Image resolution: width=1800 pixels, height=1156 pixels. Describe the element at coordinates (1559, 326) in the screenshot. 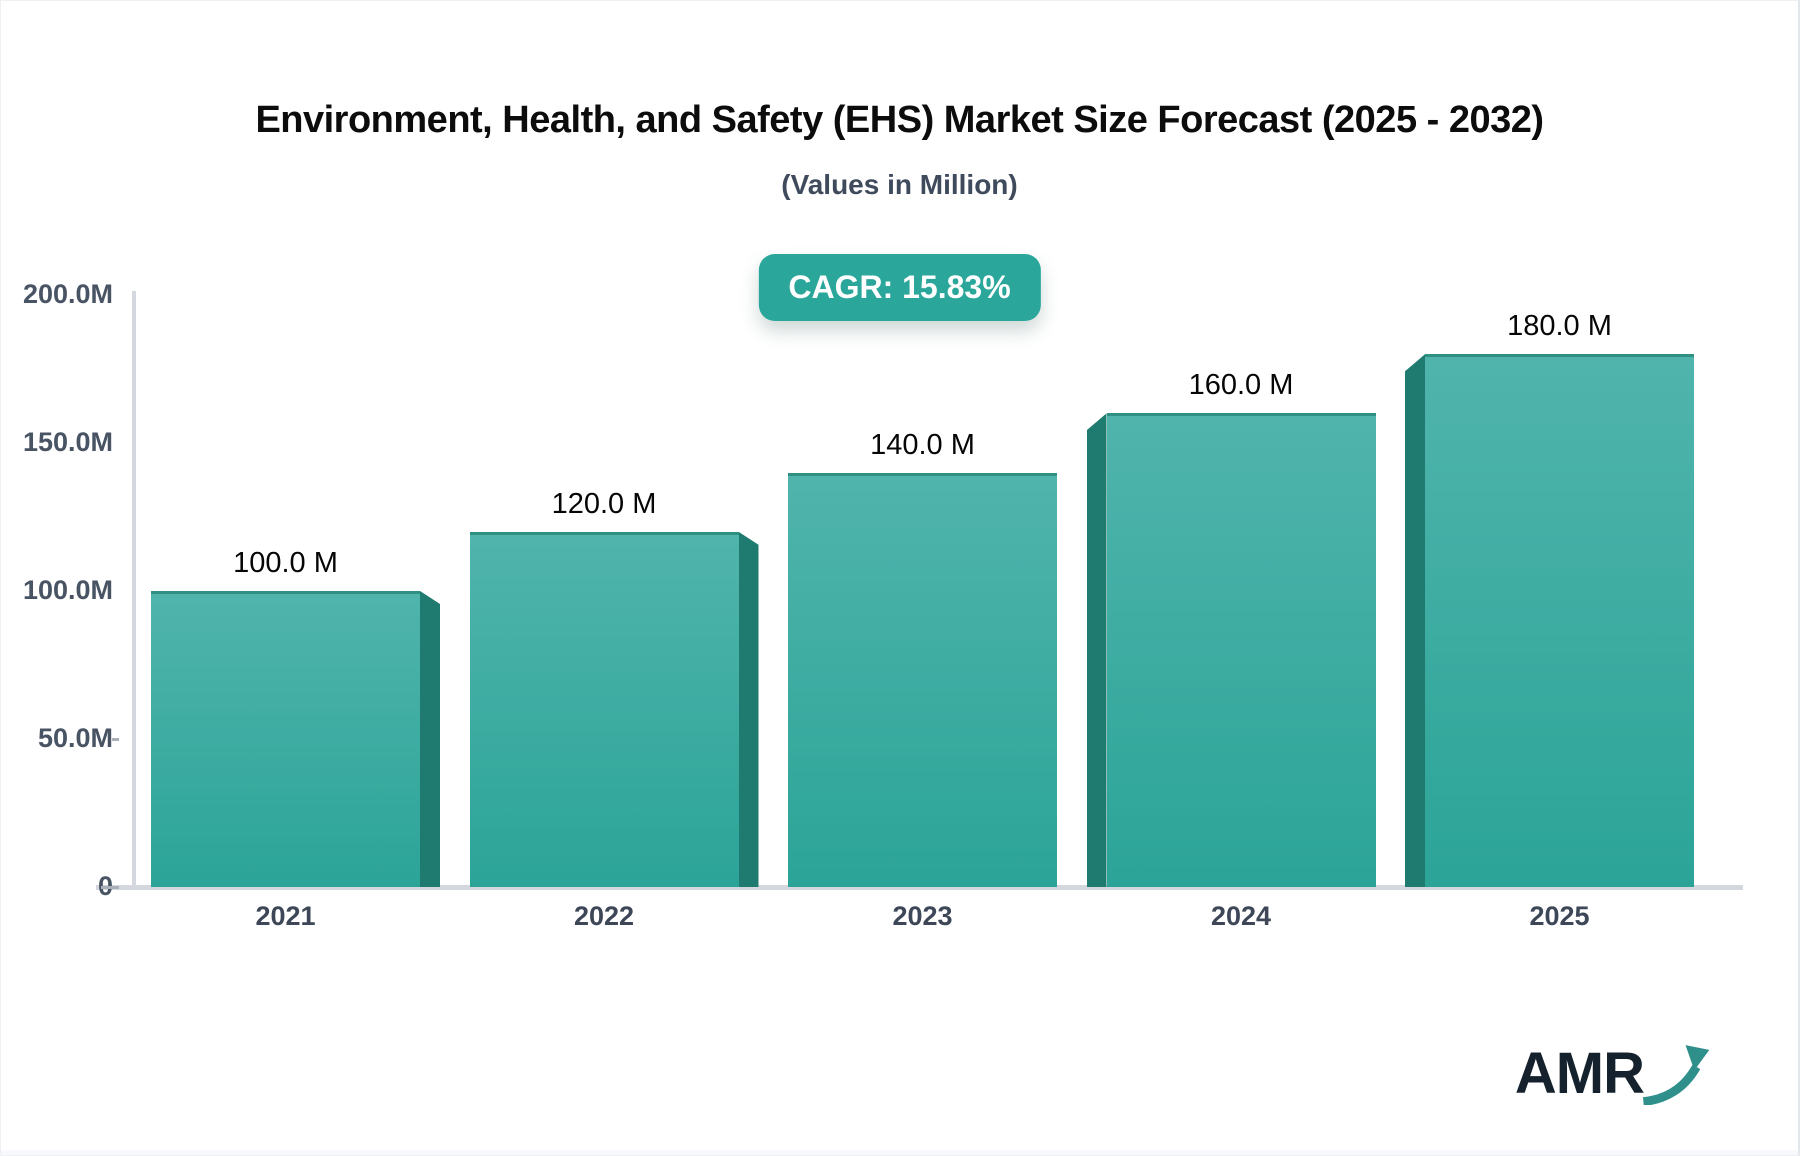

I see `bar-value-label: 180.0 M` at that location.